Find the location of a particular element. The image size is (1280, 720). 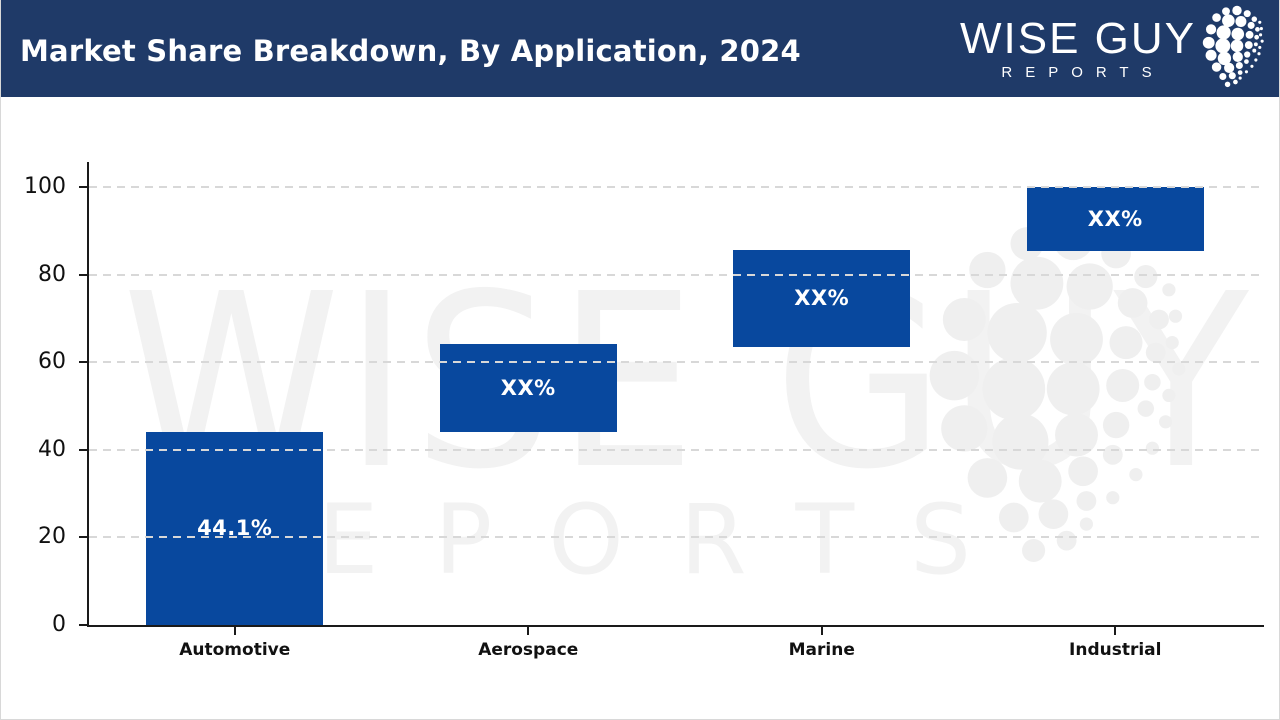

x-axis-label-automotive: Automotive is located at coordinates (235, 650).